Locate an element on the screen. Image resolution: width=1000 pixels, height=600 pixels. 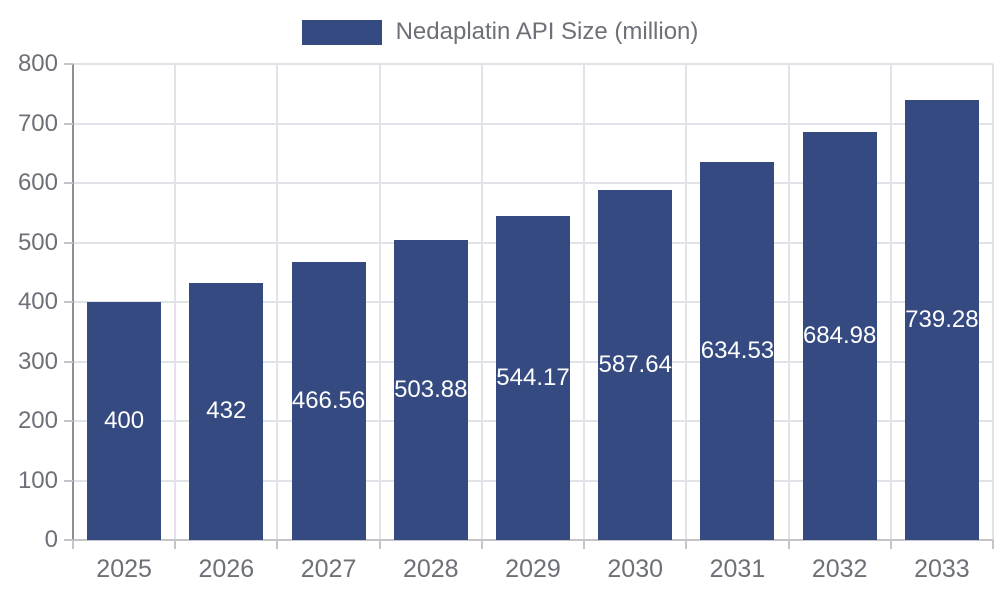
legend-label: Nedaplatin API Size (million) is located at coordinates (547, 31).